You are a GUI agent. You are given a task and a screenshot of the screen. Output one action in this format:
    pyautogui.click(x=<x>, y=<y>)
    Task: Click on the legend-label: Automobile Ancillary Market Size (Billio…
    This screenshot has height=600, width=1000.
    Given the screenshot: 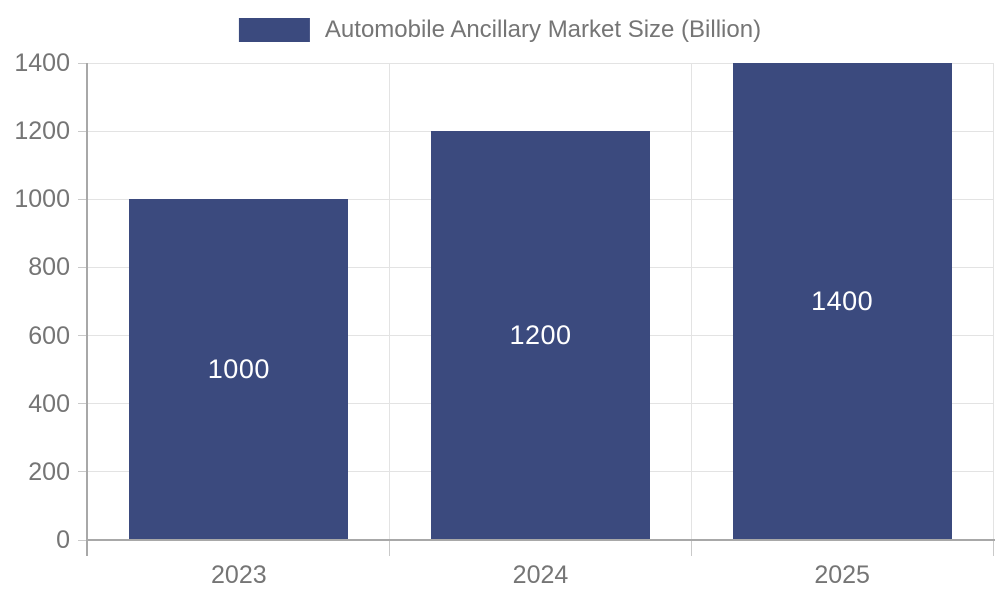 What is the action you would take?
    pyautogui.click(x=543, y=29)
    